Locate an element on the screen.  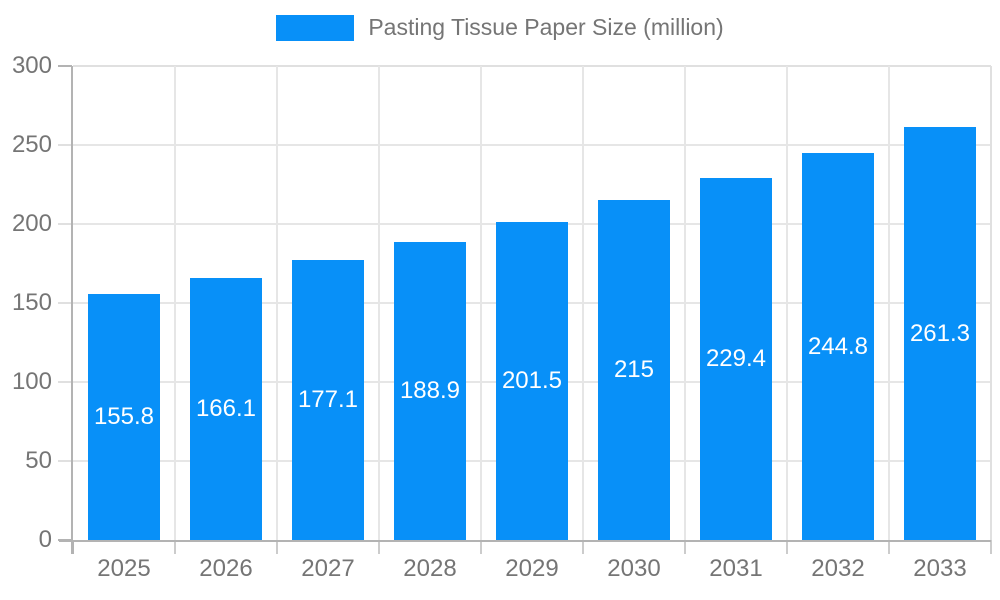
x-axis-label: 2030 is located at coordinates (634, 568).